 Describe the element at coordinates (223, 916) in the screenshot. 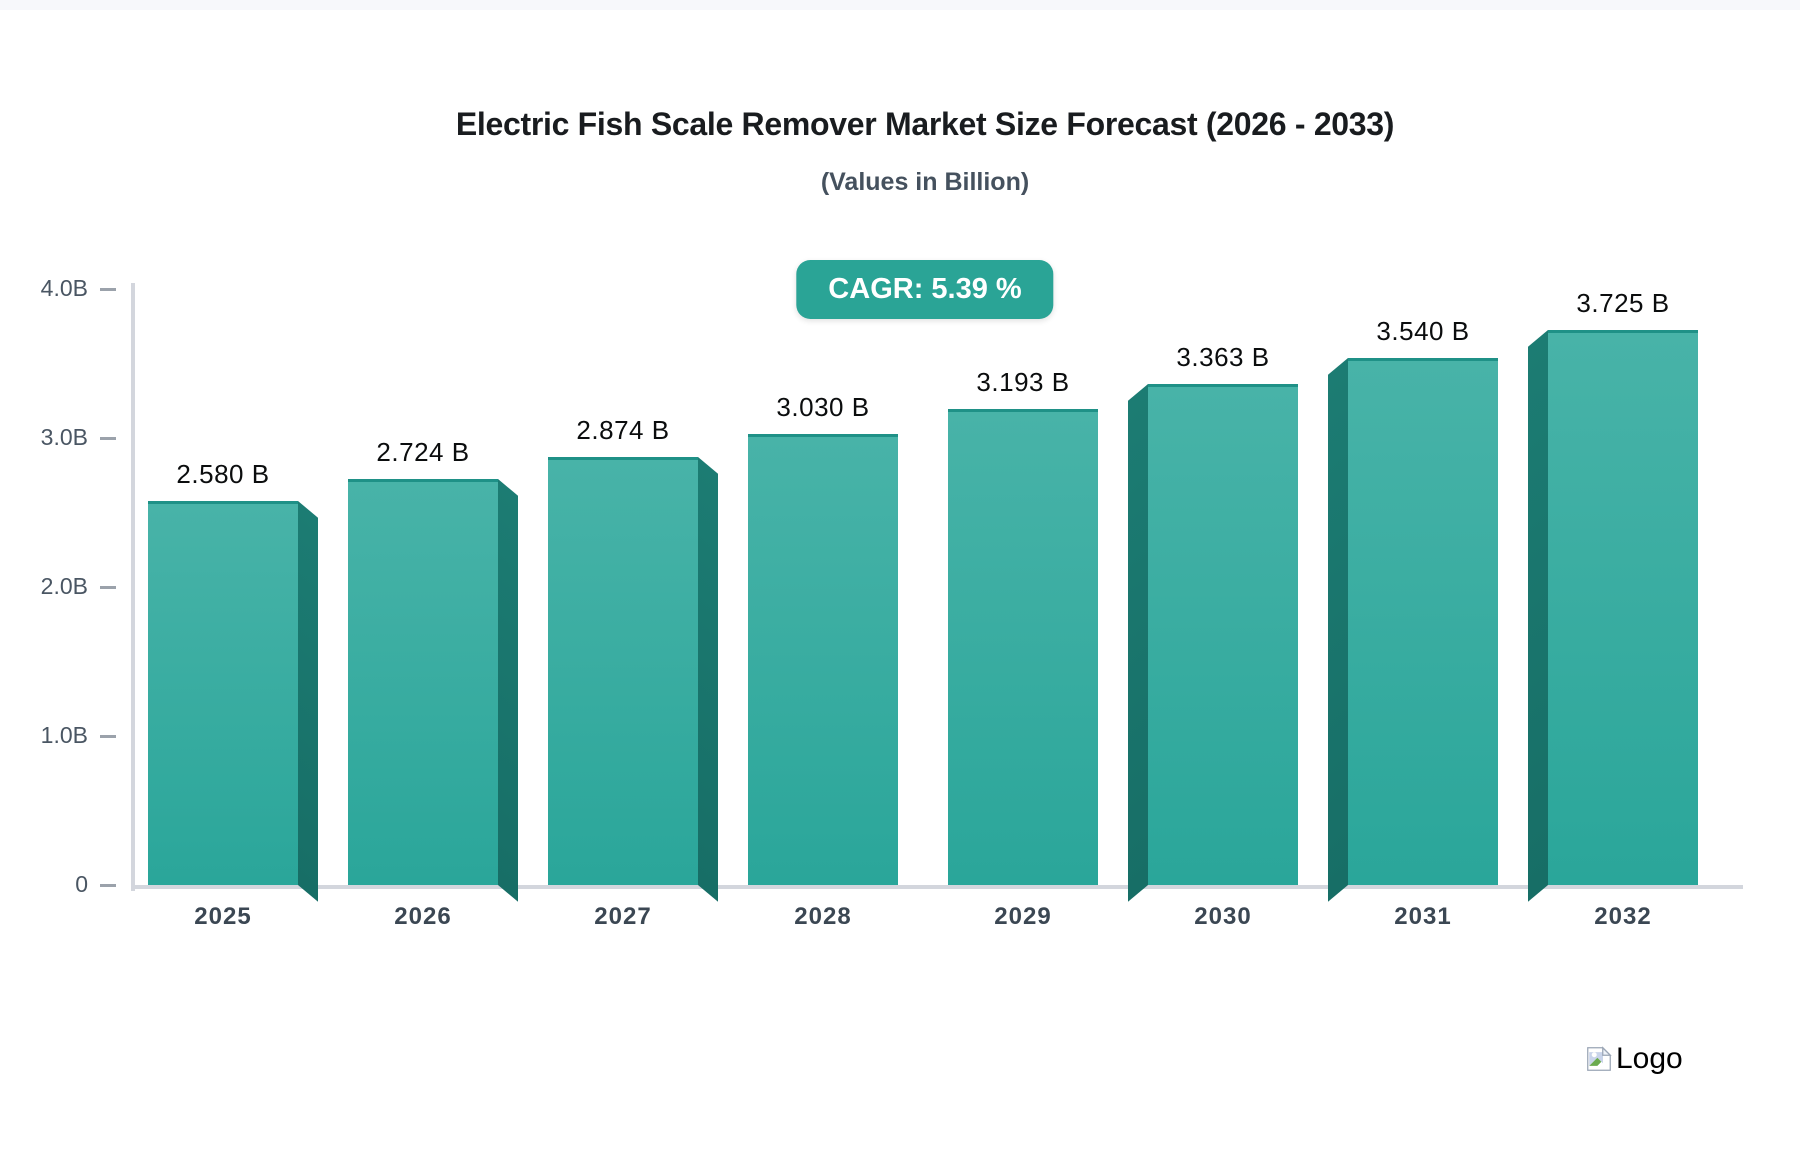

I see `x-tick-label-2025: 2025` at that location.